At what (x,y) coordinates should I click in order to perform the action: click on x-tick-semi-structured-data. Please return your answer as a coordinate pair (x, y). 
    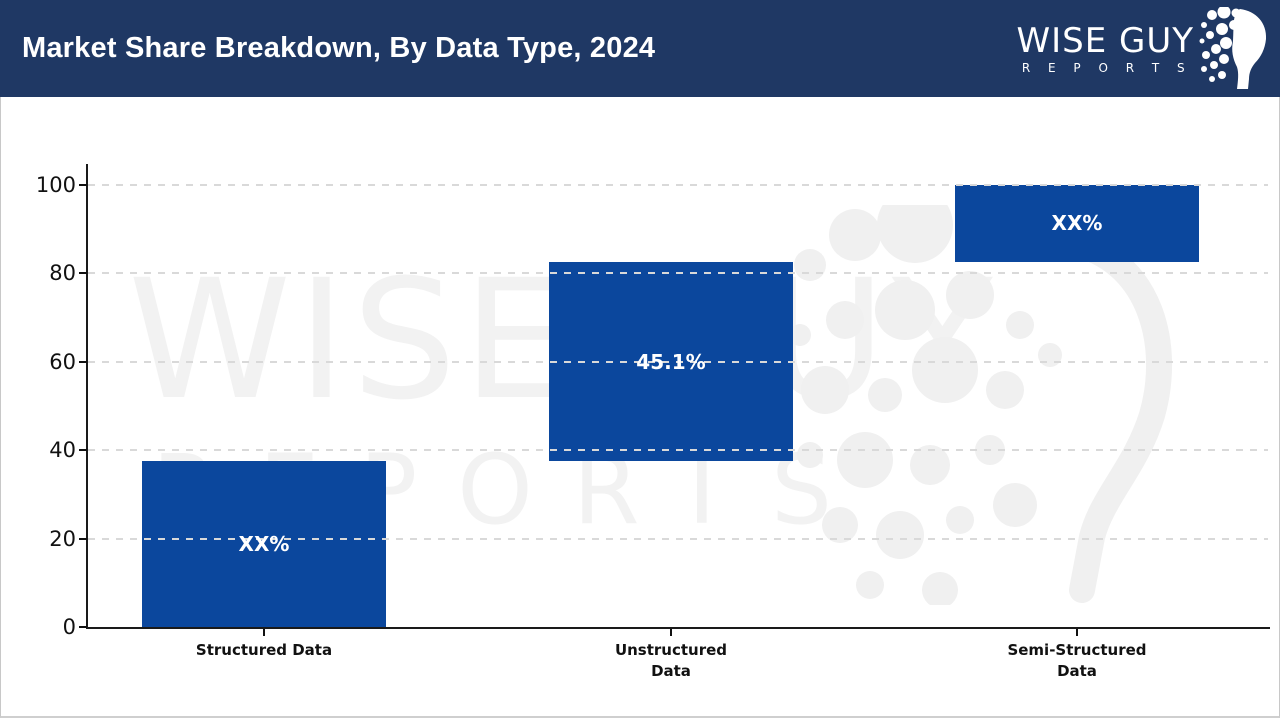
    Looking at the image, I should click on (1077, 632).